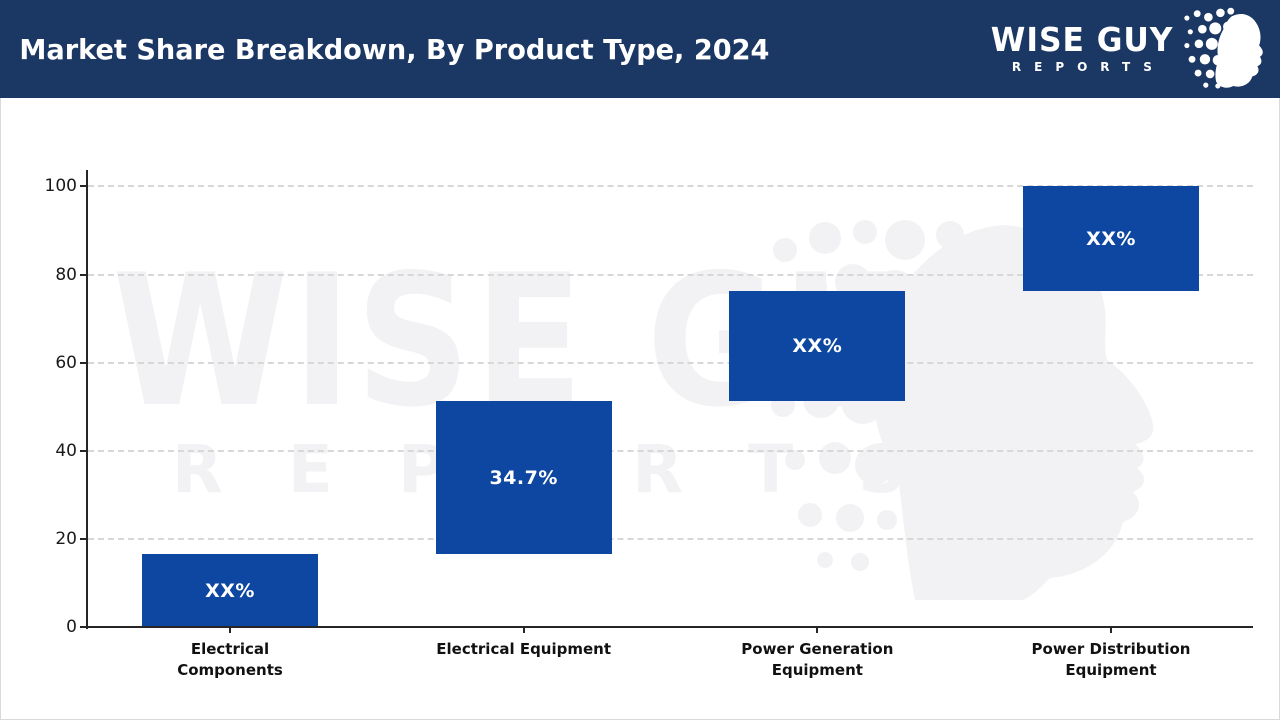 This screenshot has width=1280, height=720. What do you see at coordinates (669, 627) in the screenshot?
I see `x-axis-line` at bounding box center [669, 627].